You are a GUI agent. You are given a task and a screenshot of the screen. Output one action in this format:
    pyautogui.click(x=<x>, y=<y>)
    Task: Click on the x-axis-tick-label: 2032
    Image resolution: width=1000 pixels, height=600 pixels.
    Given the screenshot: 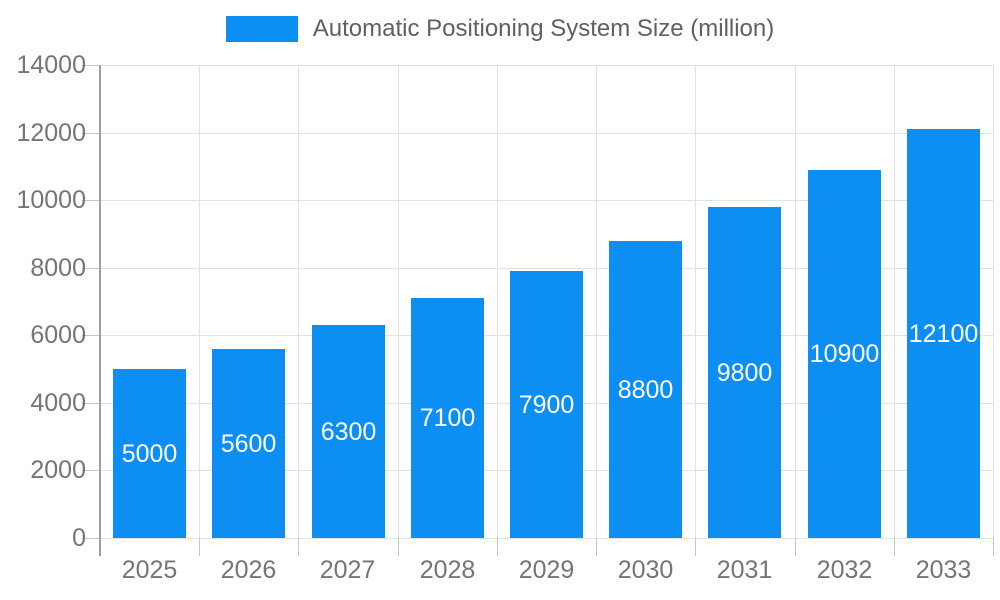 What is the action you would take?
    pyautogui.click(x=844, y=570)
    